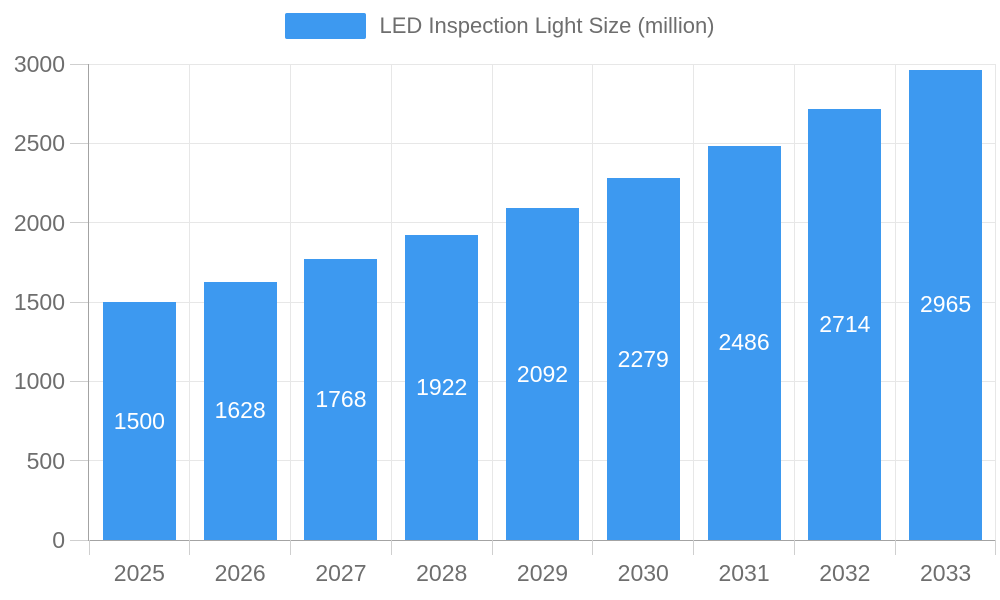  Describe the element at coordinates (39, 222) in the screenshot. I see `y-axis-label: 2000` at that location.